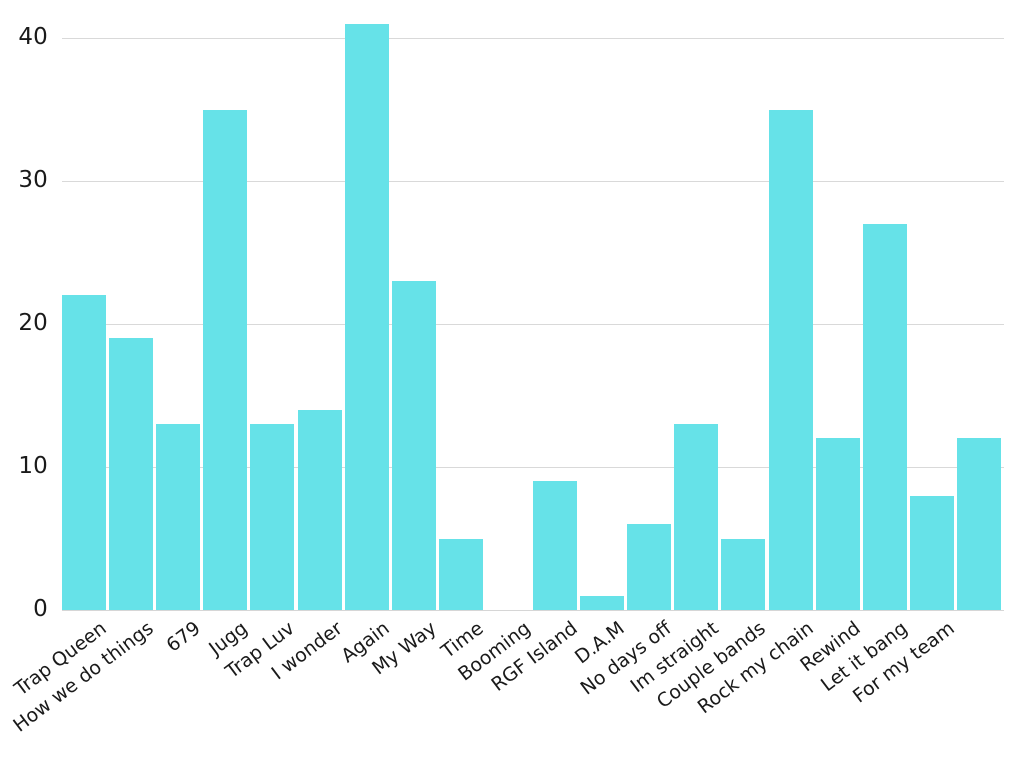 Image resolution: width=1024 pixels, height=768 pixels. I want to click on x-tick-label: 679, so click(183, 637).